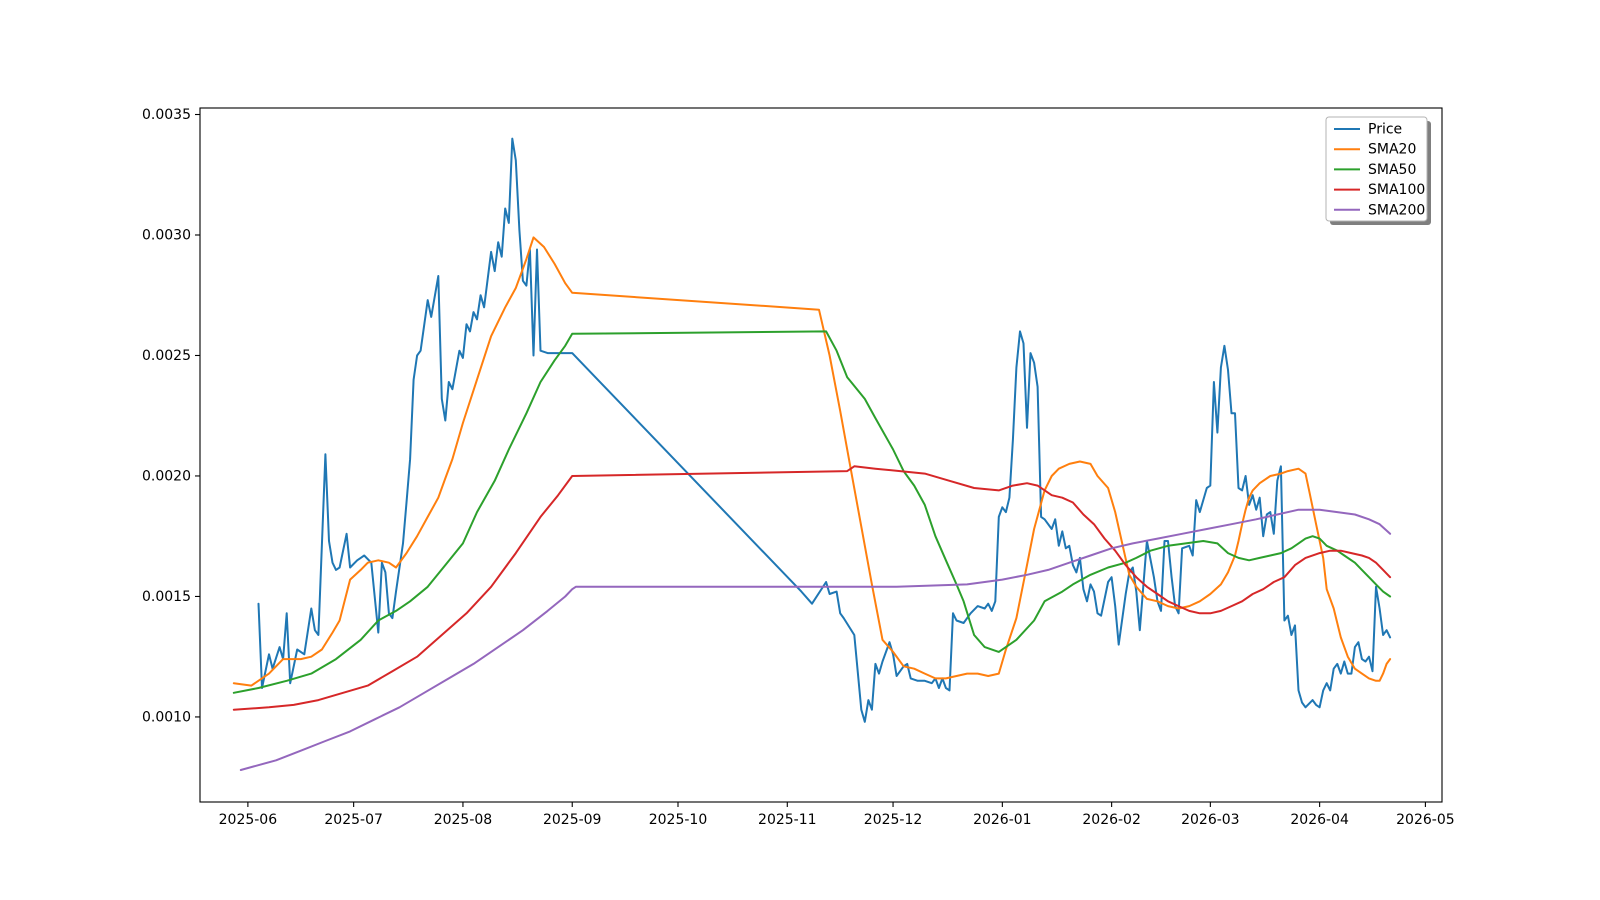  I want to click on y-axis-tick-label: 0.0010, so click(166, 717).